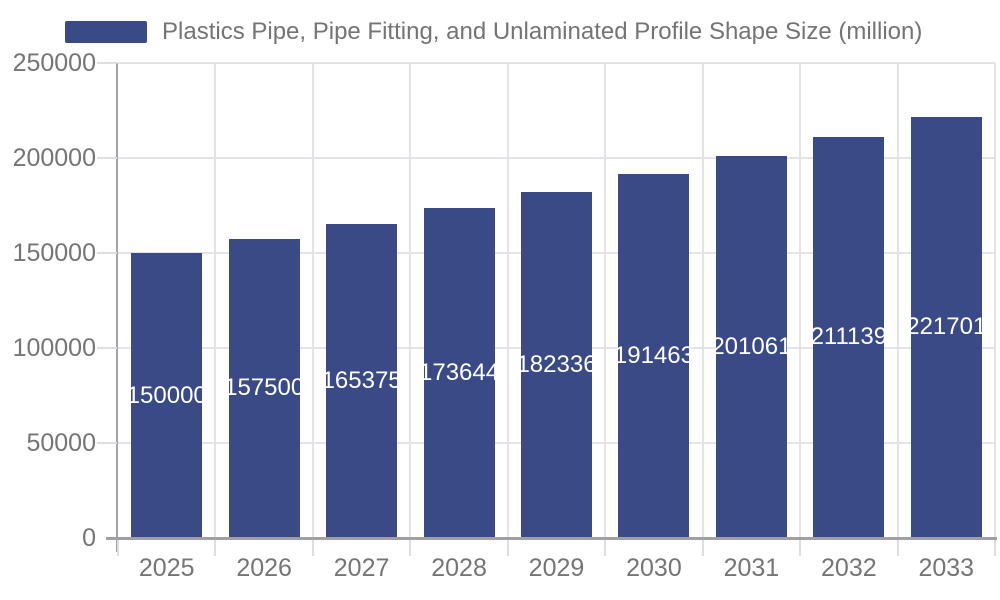 This screenshot has width=1000, height=600. I want to click on bar-value-label: 157500, so click(264, 388).